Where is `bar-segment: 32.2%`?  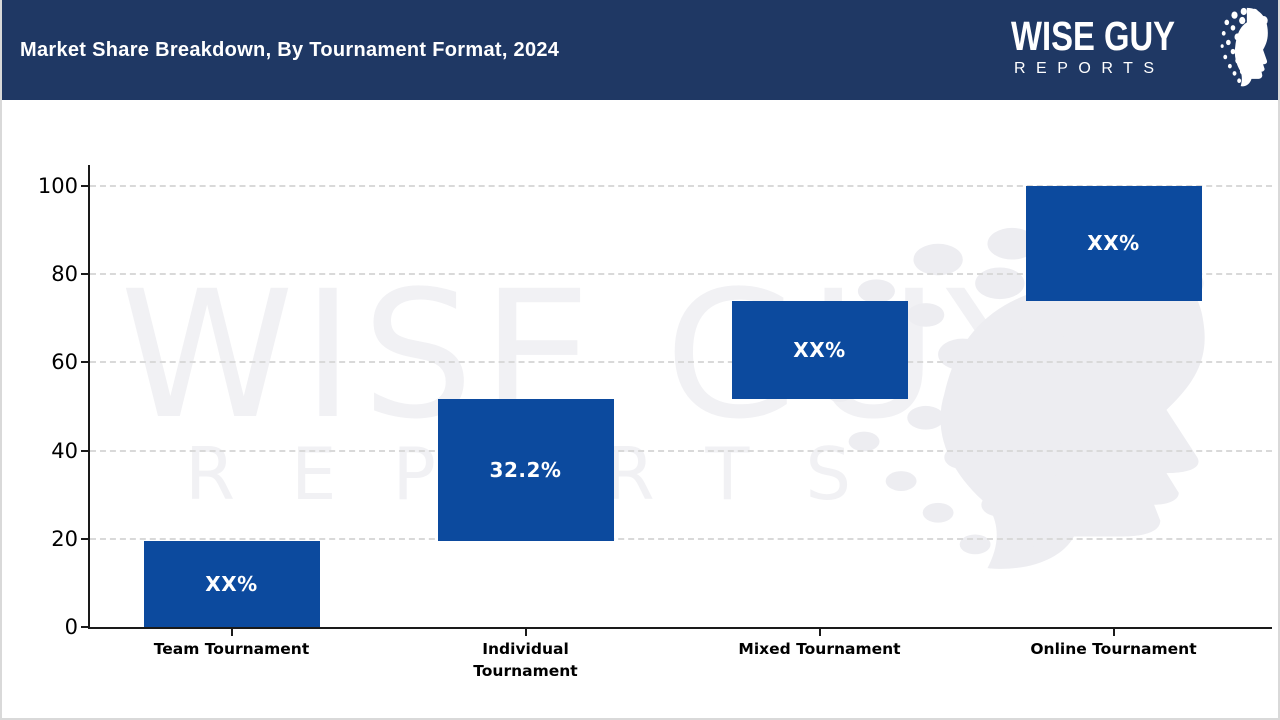 bar-segment: 32.2% is located at coordinates (525, 470).